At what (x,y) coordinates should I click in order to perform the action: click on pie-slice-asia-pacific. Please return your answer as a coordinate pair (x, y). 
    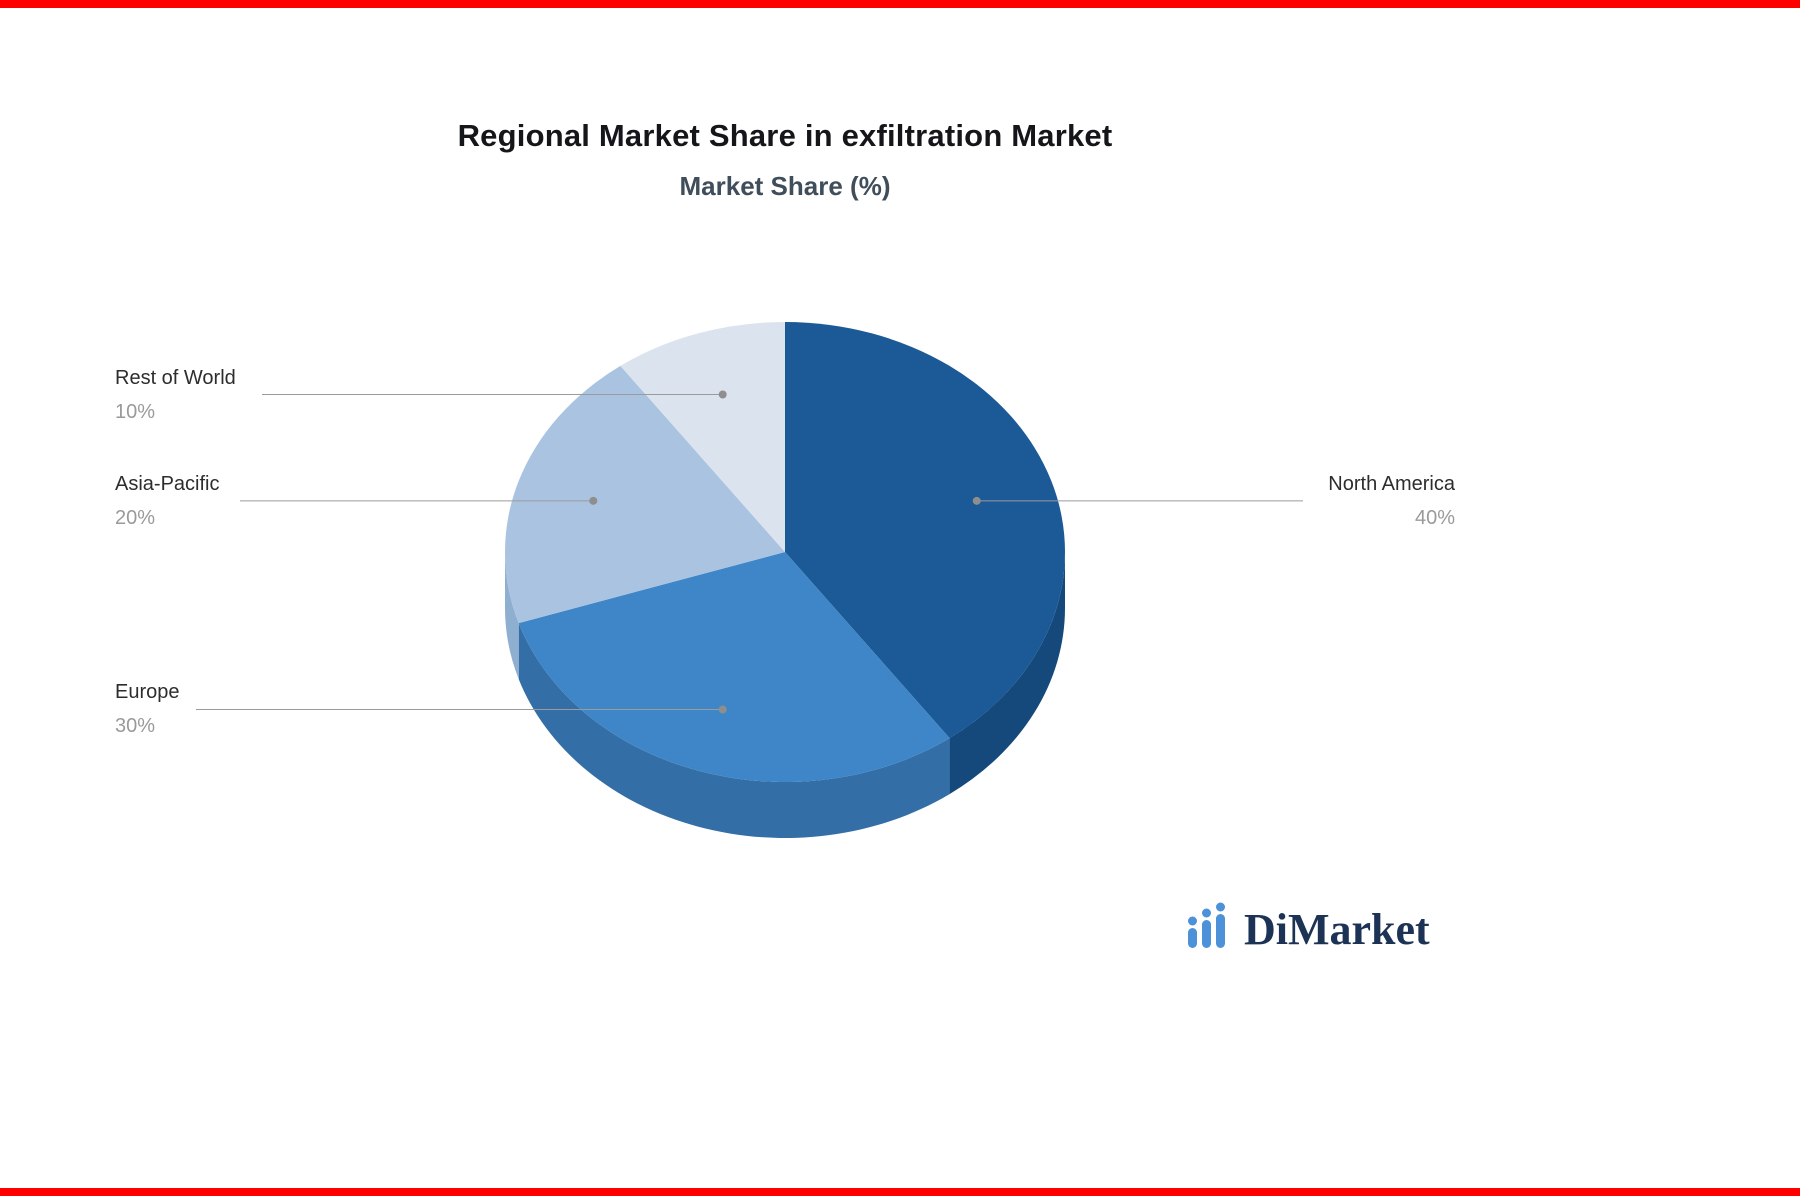
    Looking at the image, I should click on (645, 494).